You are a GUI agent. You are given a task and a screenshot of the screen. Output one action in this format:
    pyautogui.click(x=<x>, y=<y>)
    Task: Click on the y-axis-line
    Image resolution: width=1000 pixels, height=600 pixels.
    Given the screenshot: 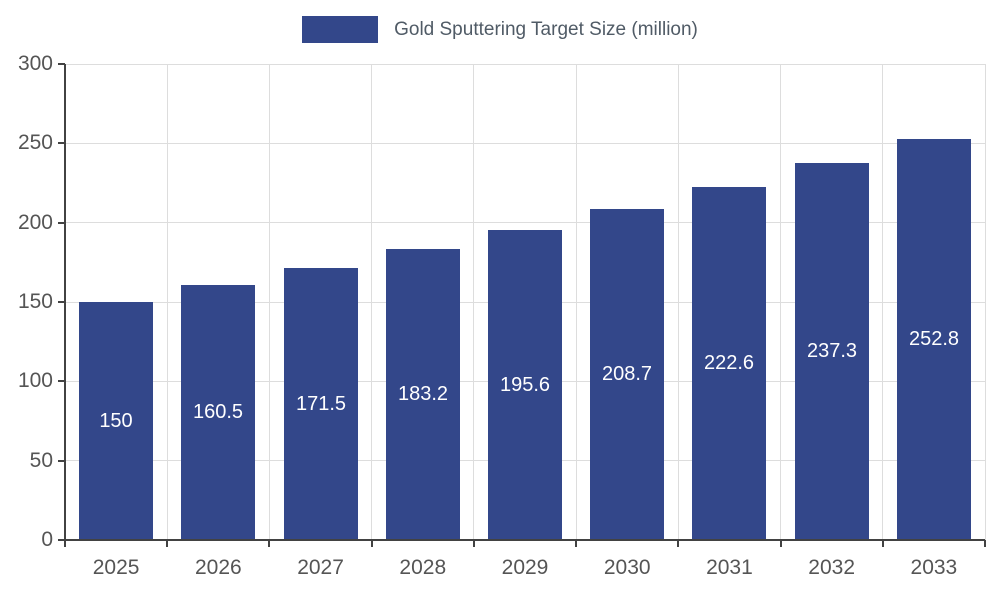 What is the action you would take?
    pyautogui.click(x=65, y=302)
    